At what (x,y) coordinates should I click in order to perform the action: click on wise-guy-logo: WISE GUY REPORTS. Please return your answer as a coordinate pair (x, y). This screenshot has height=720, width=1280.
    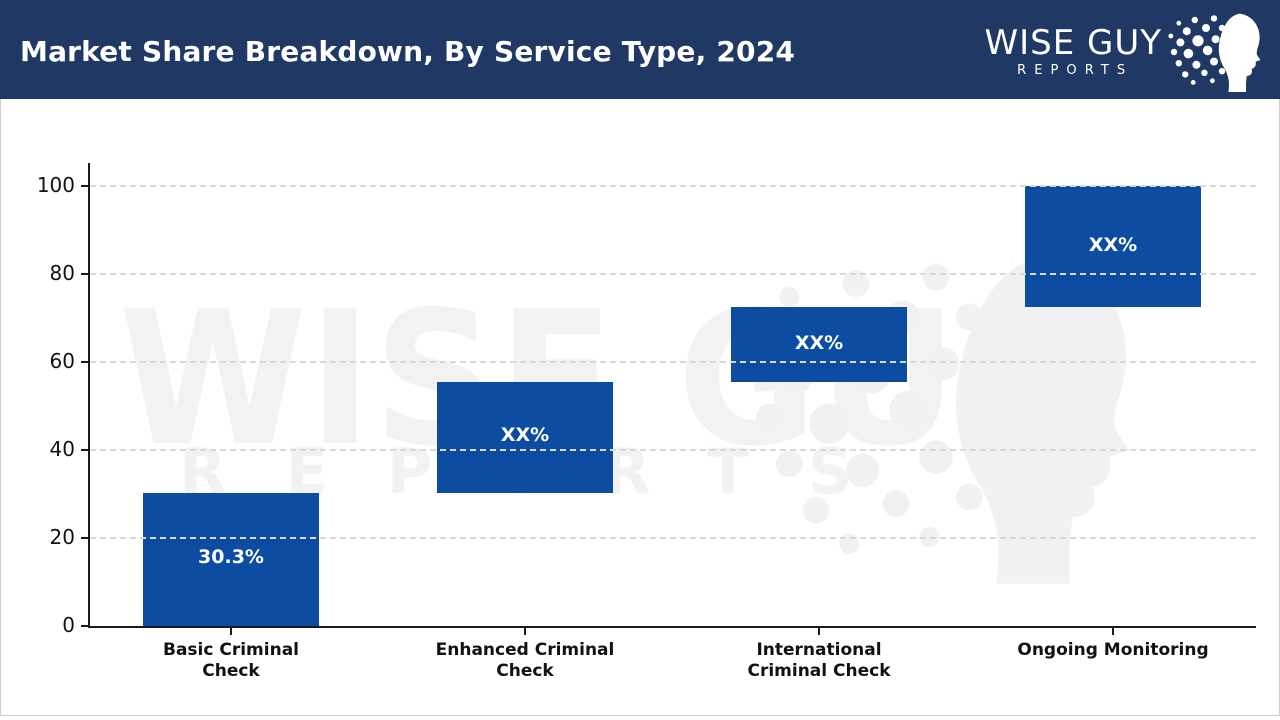
    Looking at the image, I should click on (1123, 52).